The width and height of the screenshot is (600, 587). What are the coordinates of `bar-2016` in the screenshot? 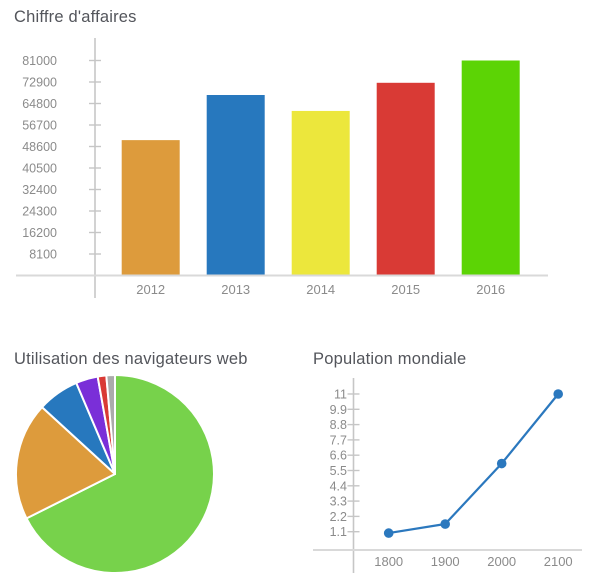 It's located at (490, 167).